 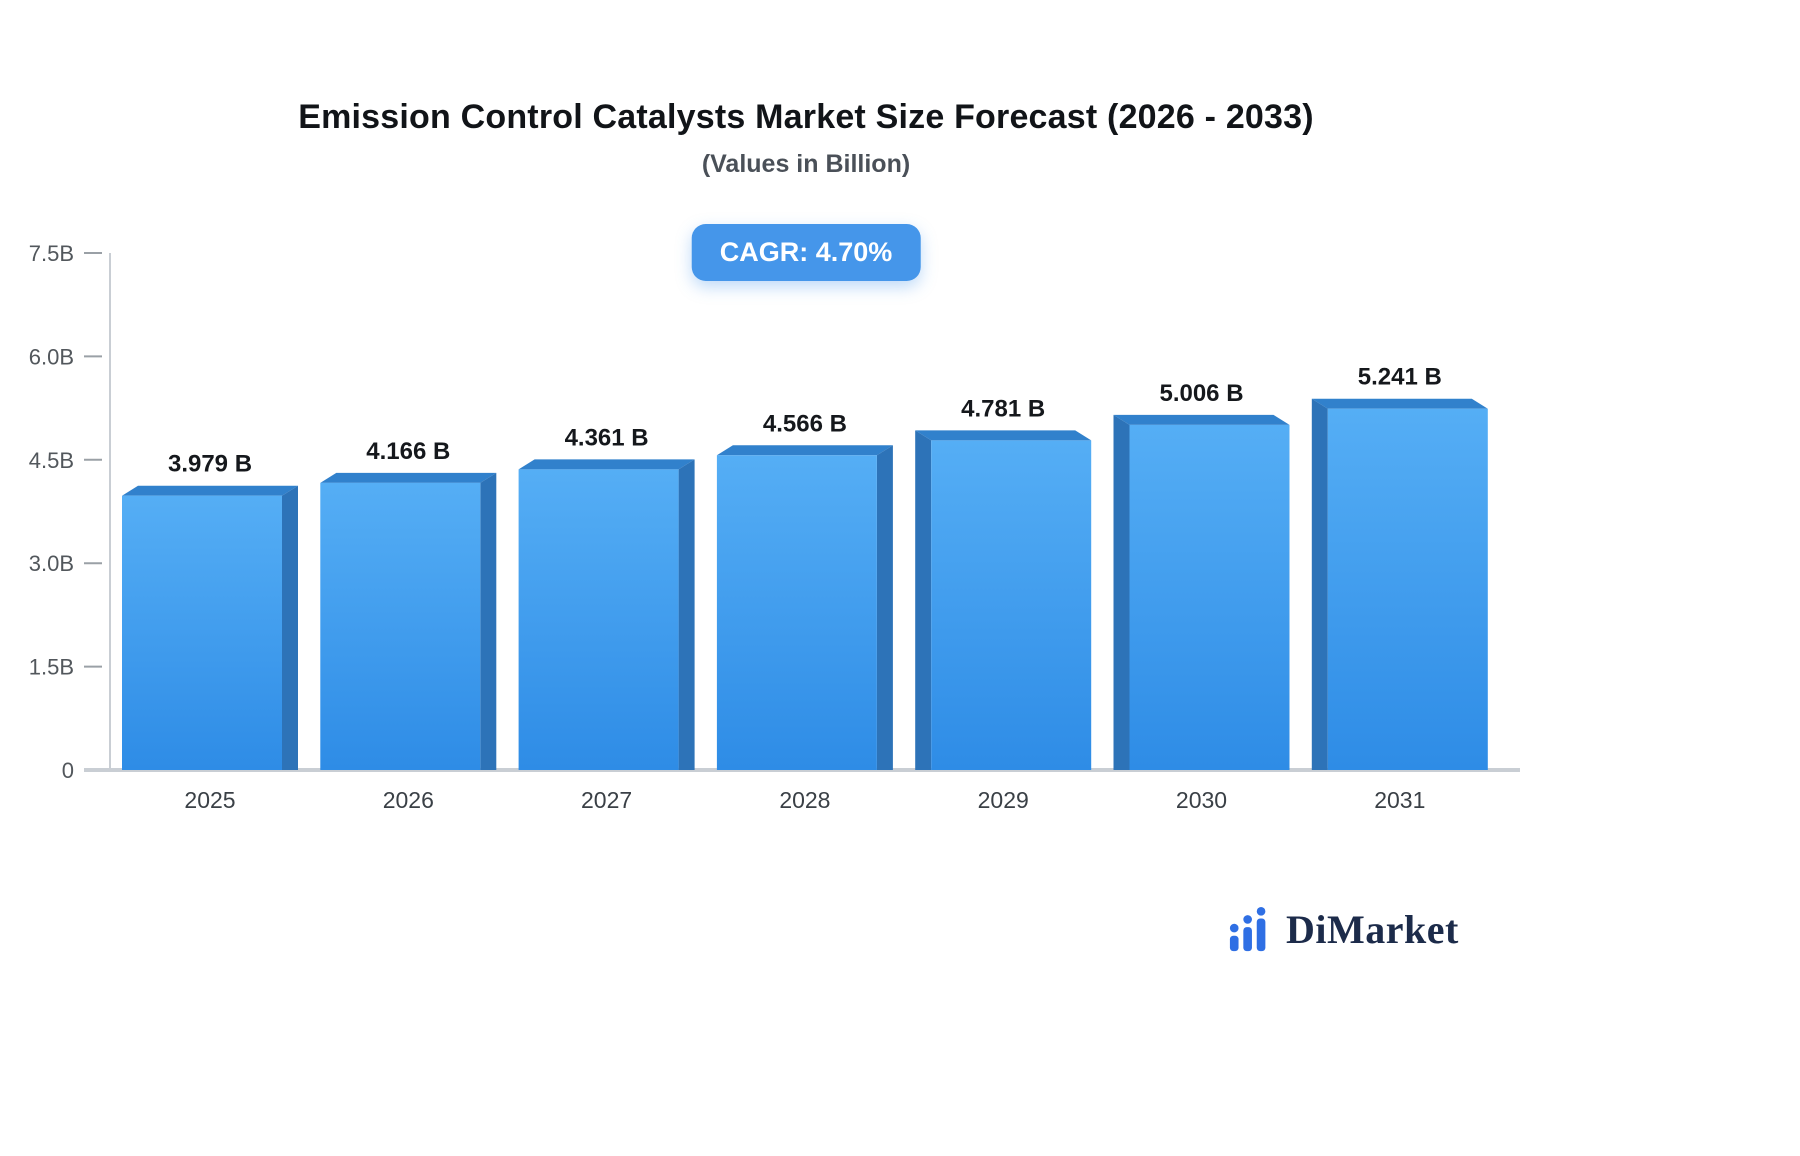 I want to click on bar-group-2030, so click(x=1201, y=592).